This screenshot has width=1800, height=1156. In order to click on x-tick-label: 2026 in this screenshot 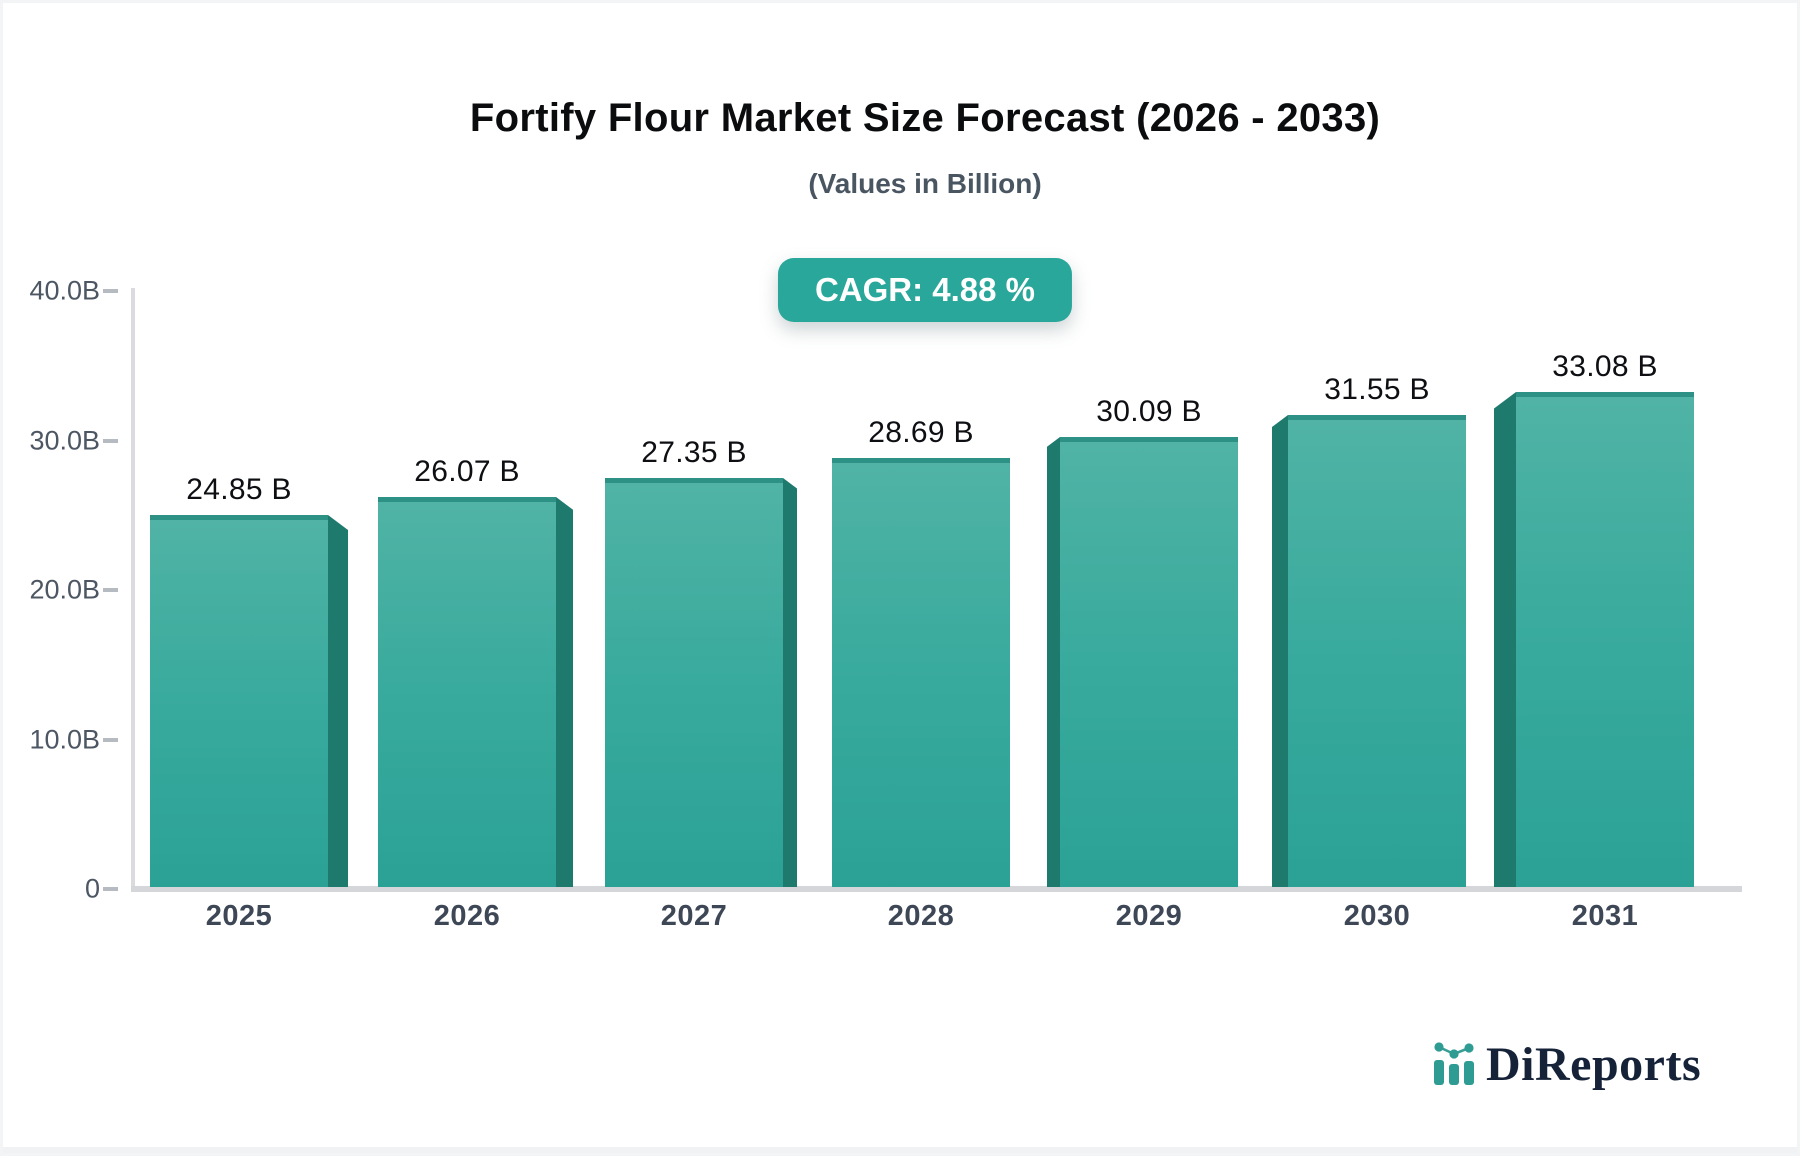, I will do `click(467, 916)`.